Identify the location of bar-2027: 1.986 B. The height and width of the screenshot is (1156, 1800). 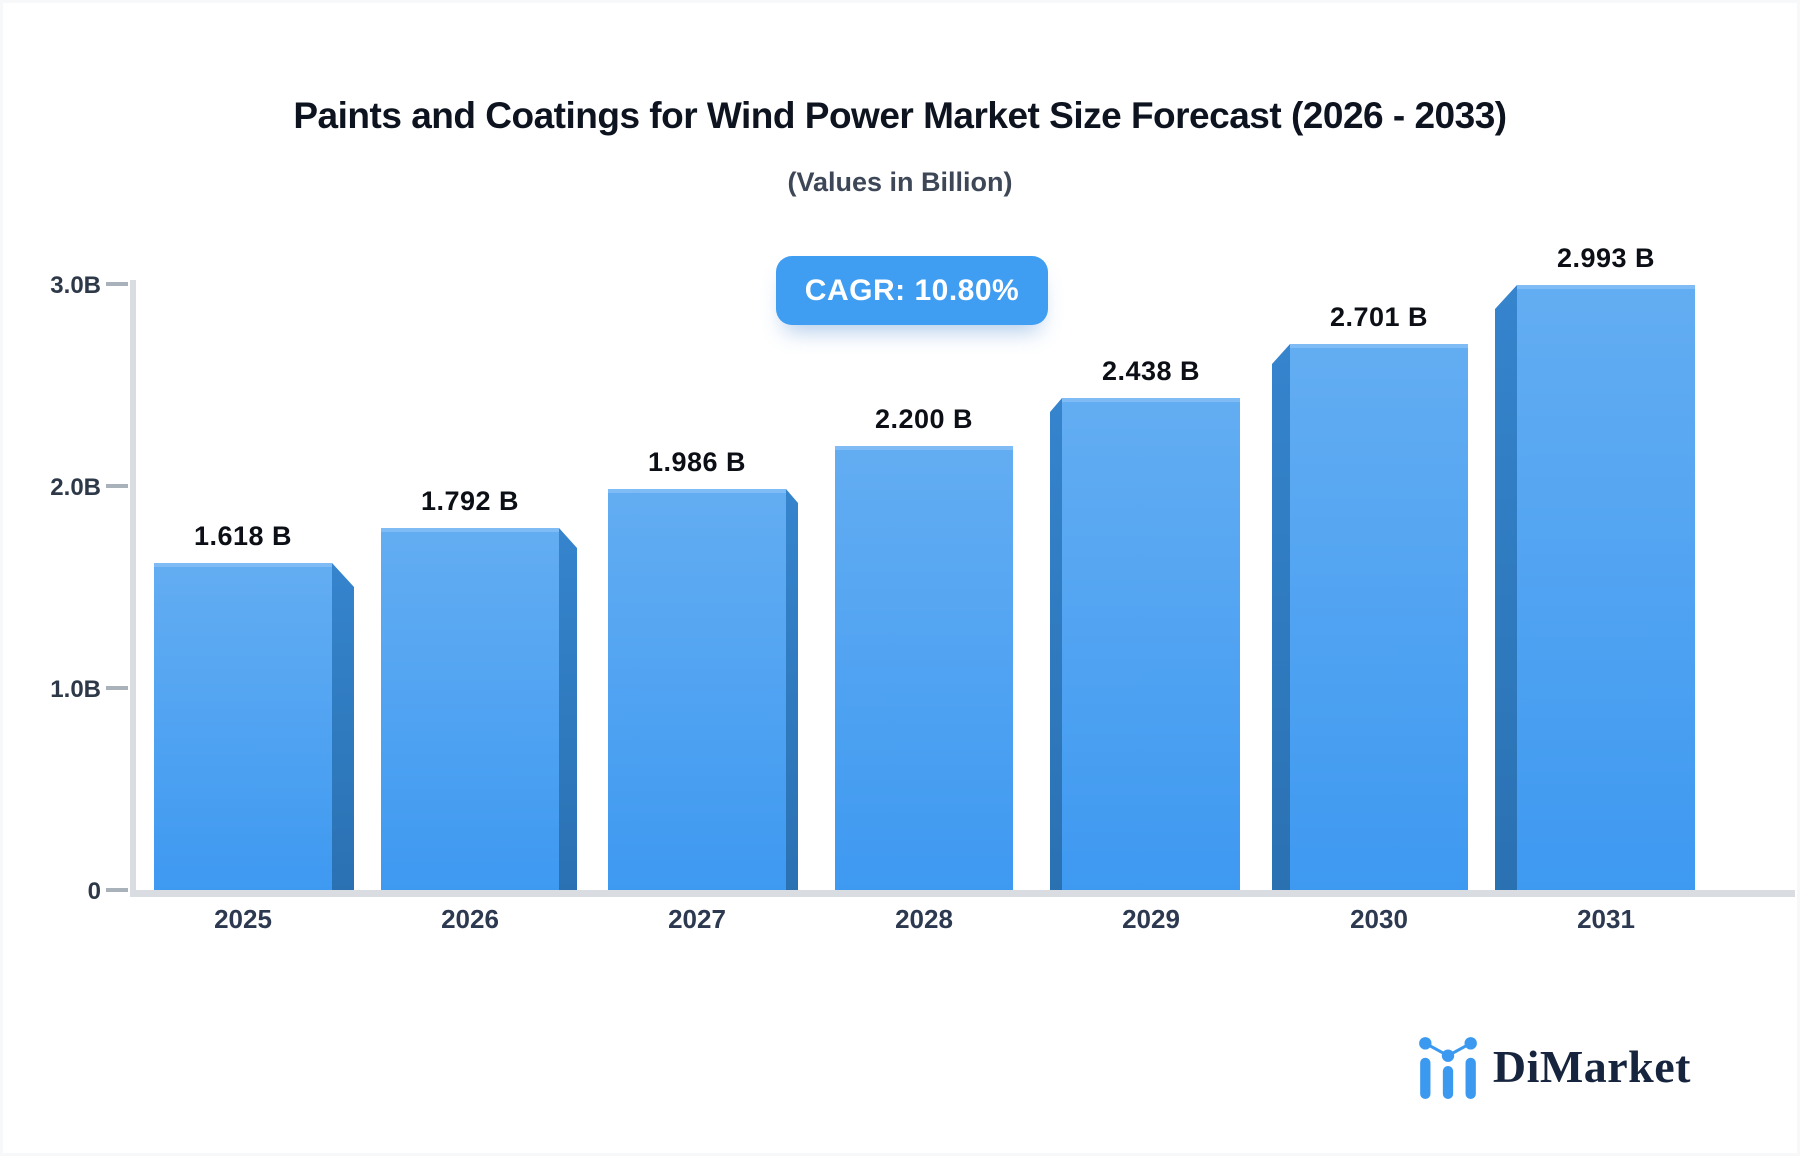
(703, 670).